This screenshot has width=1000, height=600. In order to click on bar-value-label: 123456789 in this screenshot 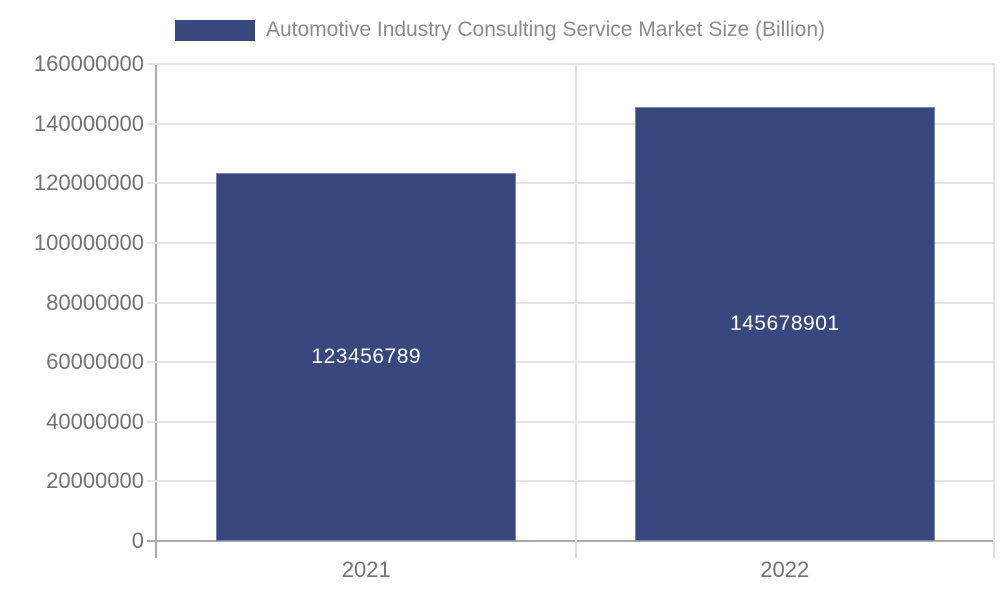, I will do `click(366, 356)`.